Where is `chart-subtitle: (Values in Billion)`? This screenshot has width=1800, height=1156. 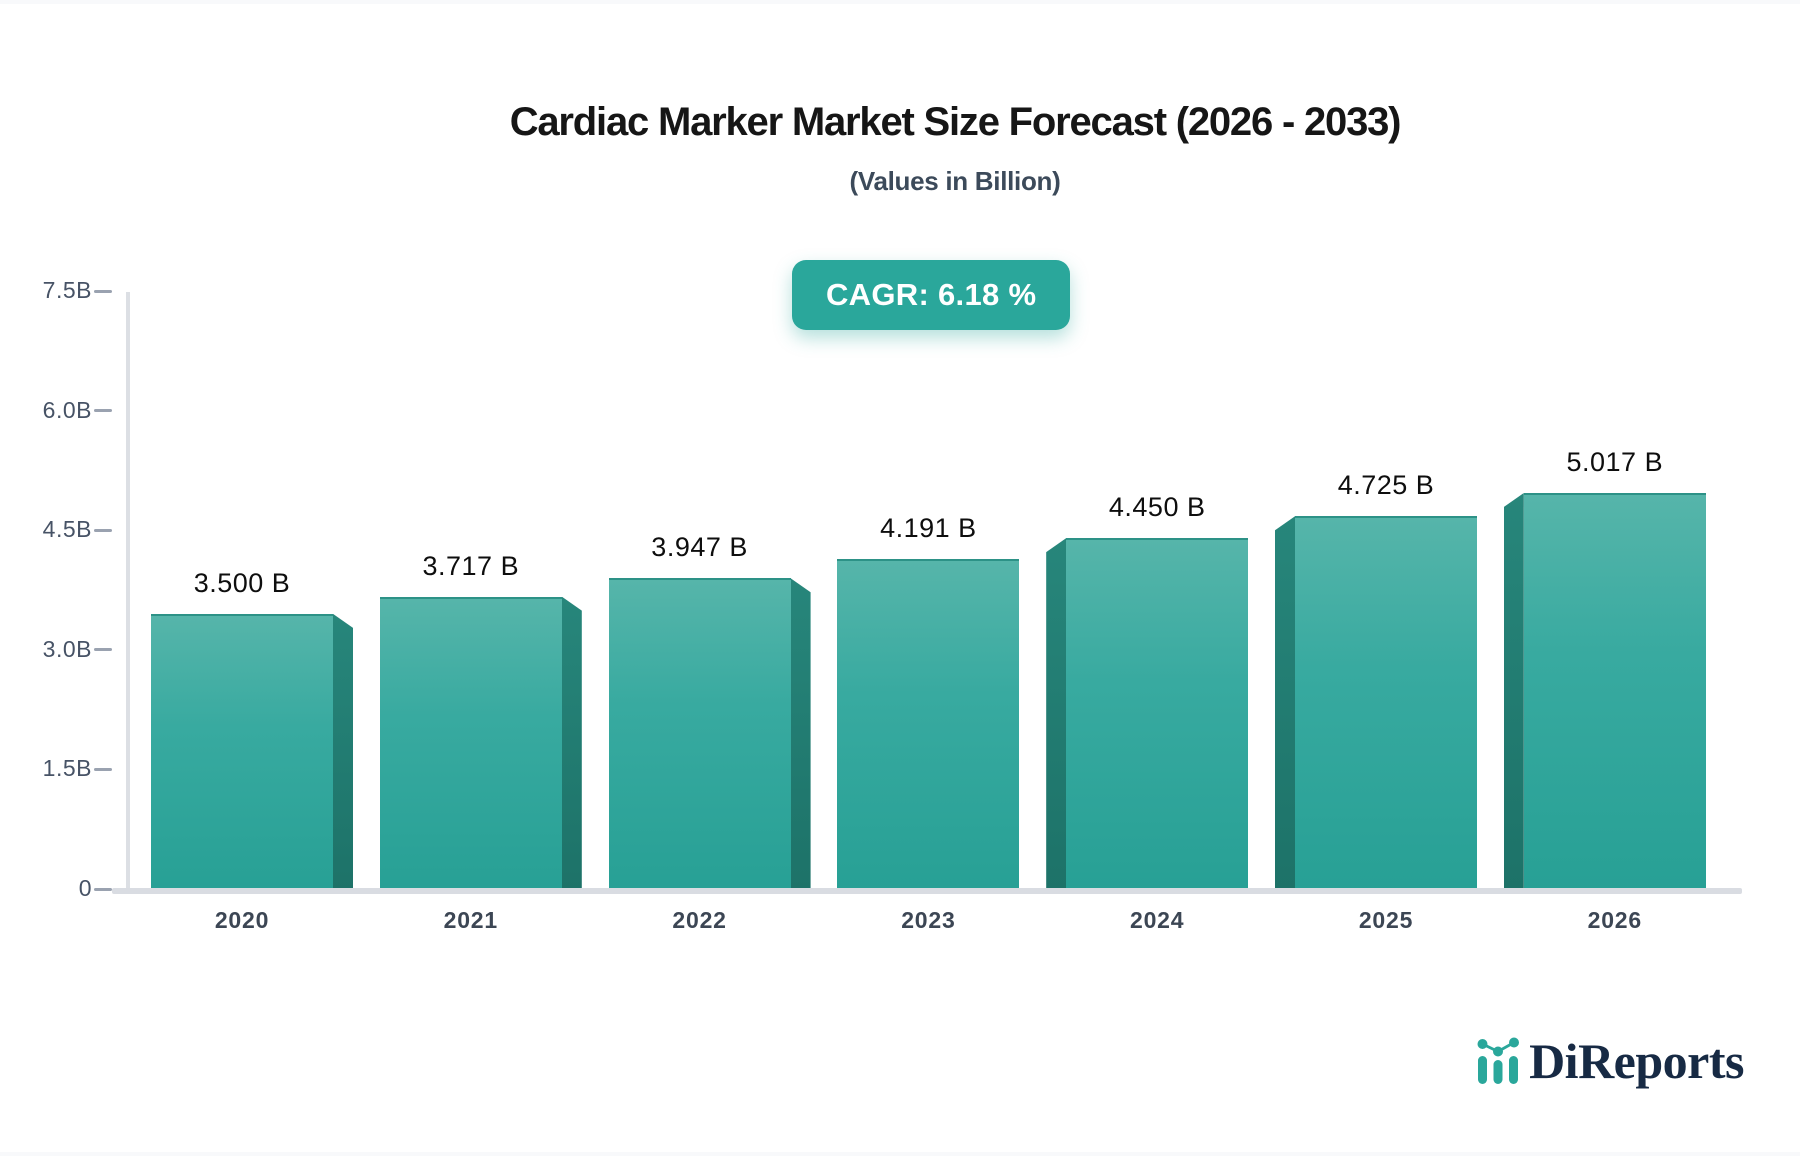
chart-subtitle: (Values in Billion) is located at coordinates (955, 181).